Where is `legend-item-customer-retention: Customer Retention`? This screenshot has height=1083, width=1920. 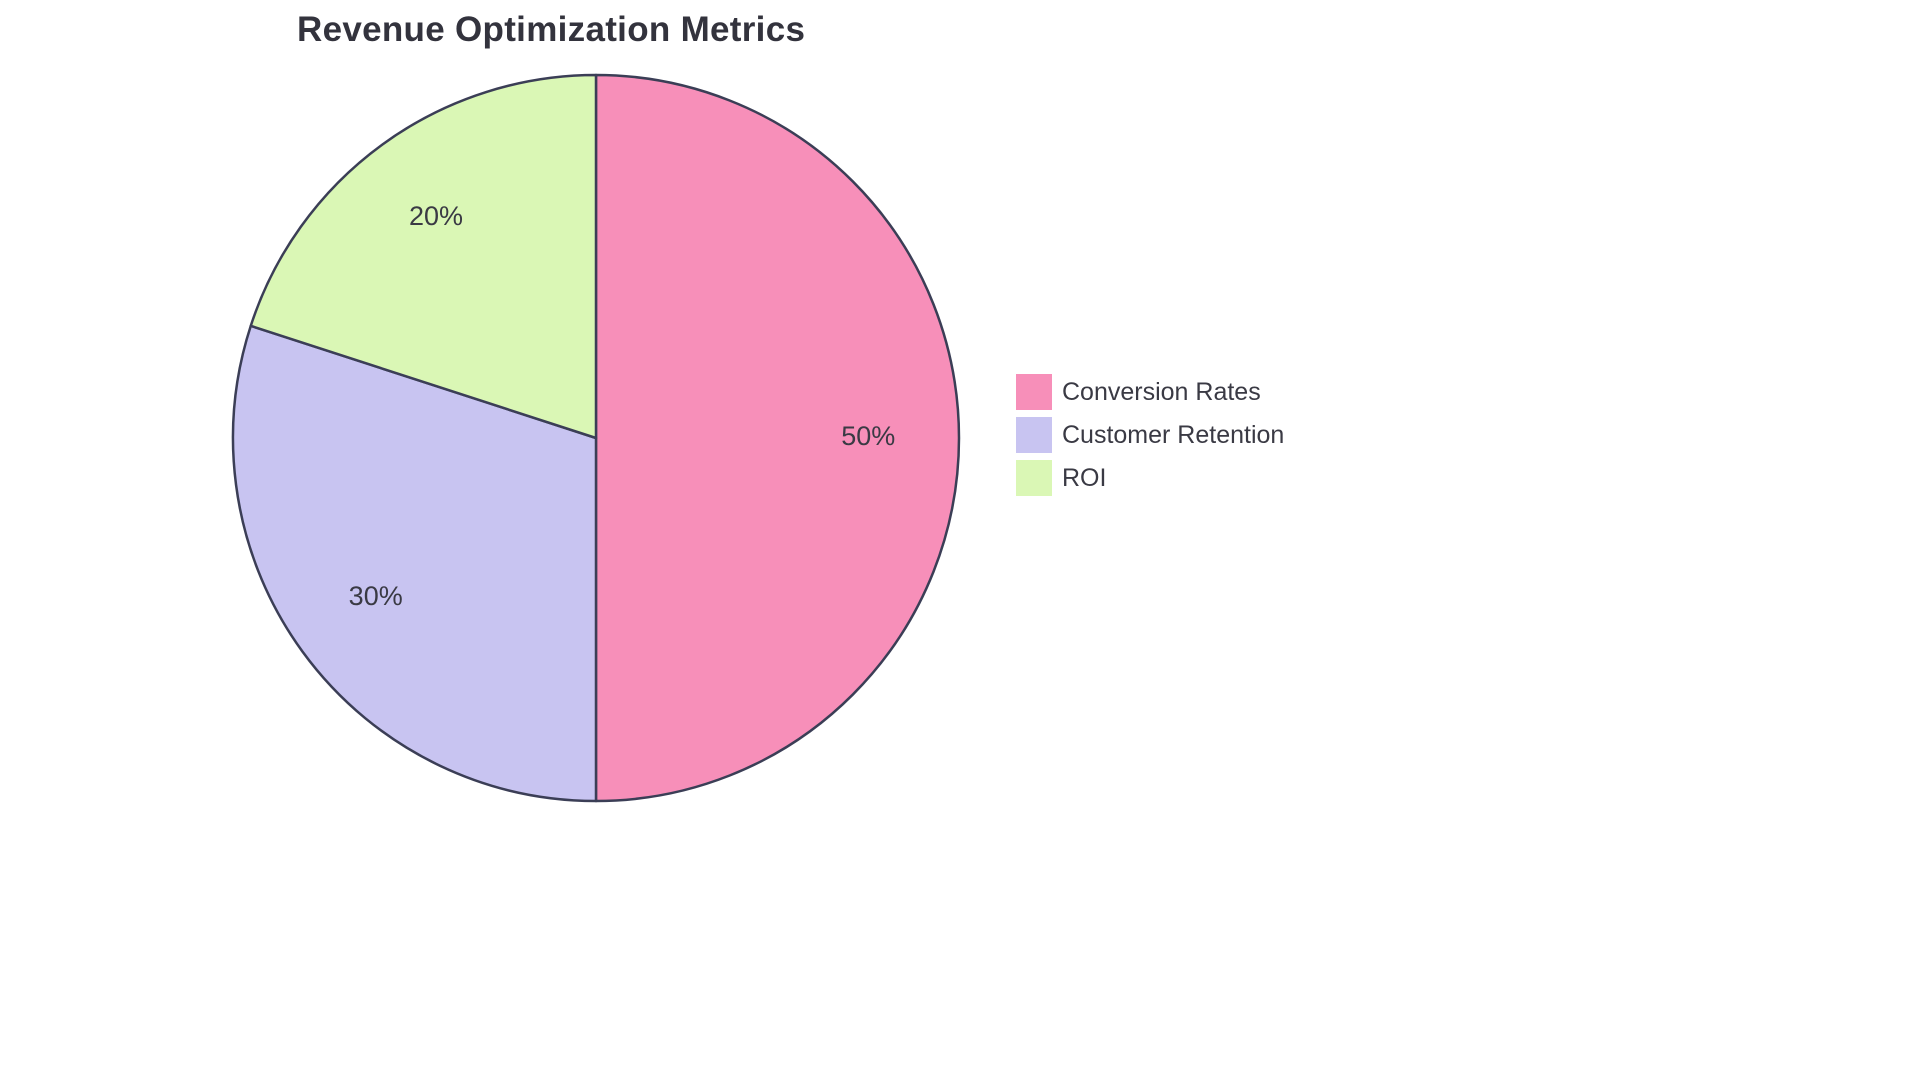 legend-item-customer-retention: Customer Retention is located at coordinates (1150, 435).